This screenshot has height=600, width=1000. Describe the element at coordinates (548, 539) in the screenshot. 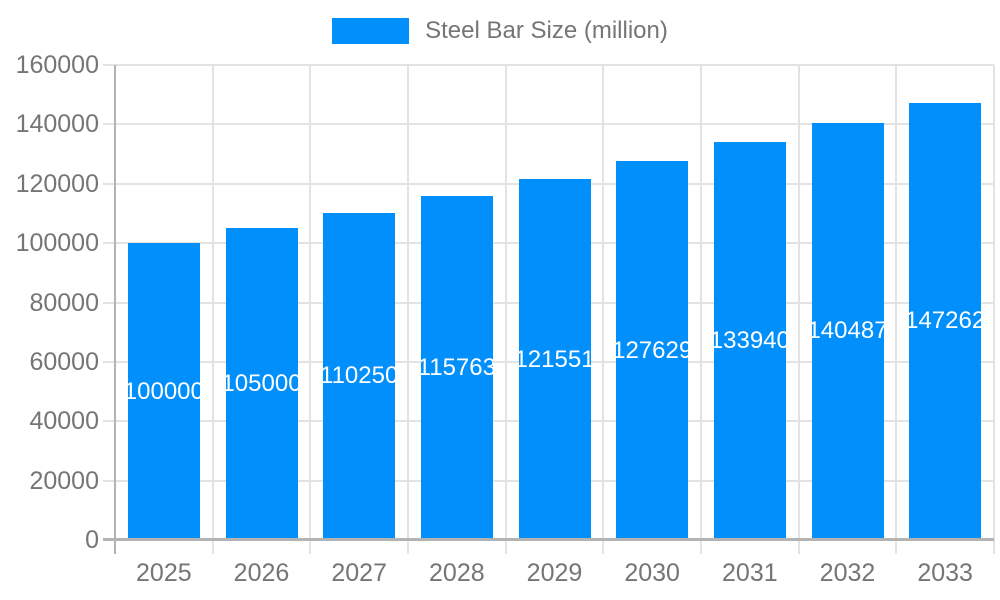

I see `x-axis-line` at that location.